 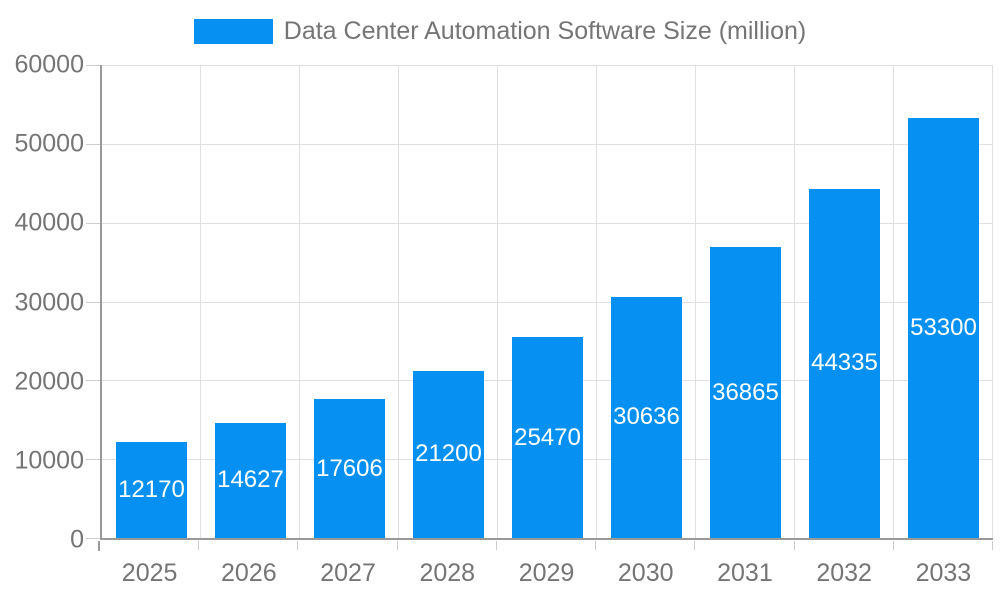 What do you see at coordinates (546, 573) in the screenshot?
I see `x-axis-tick-label: 2029` at bounding box center [546, 573].